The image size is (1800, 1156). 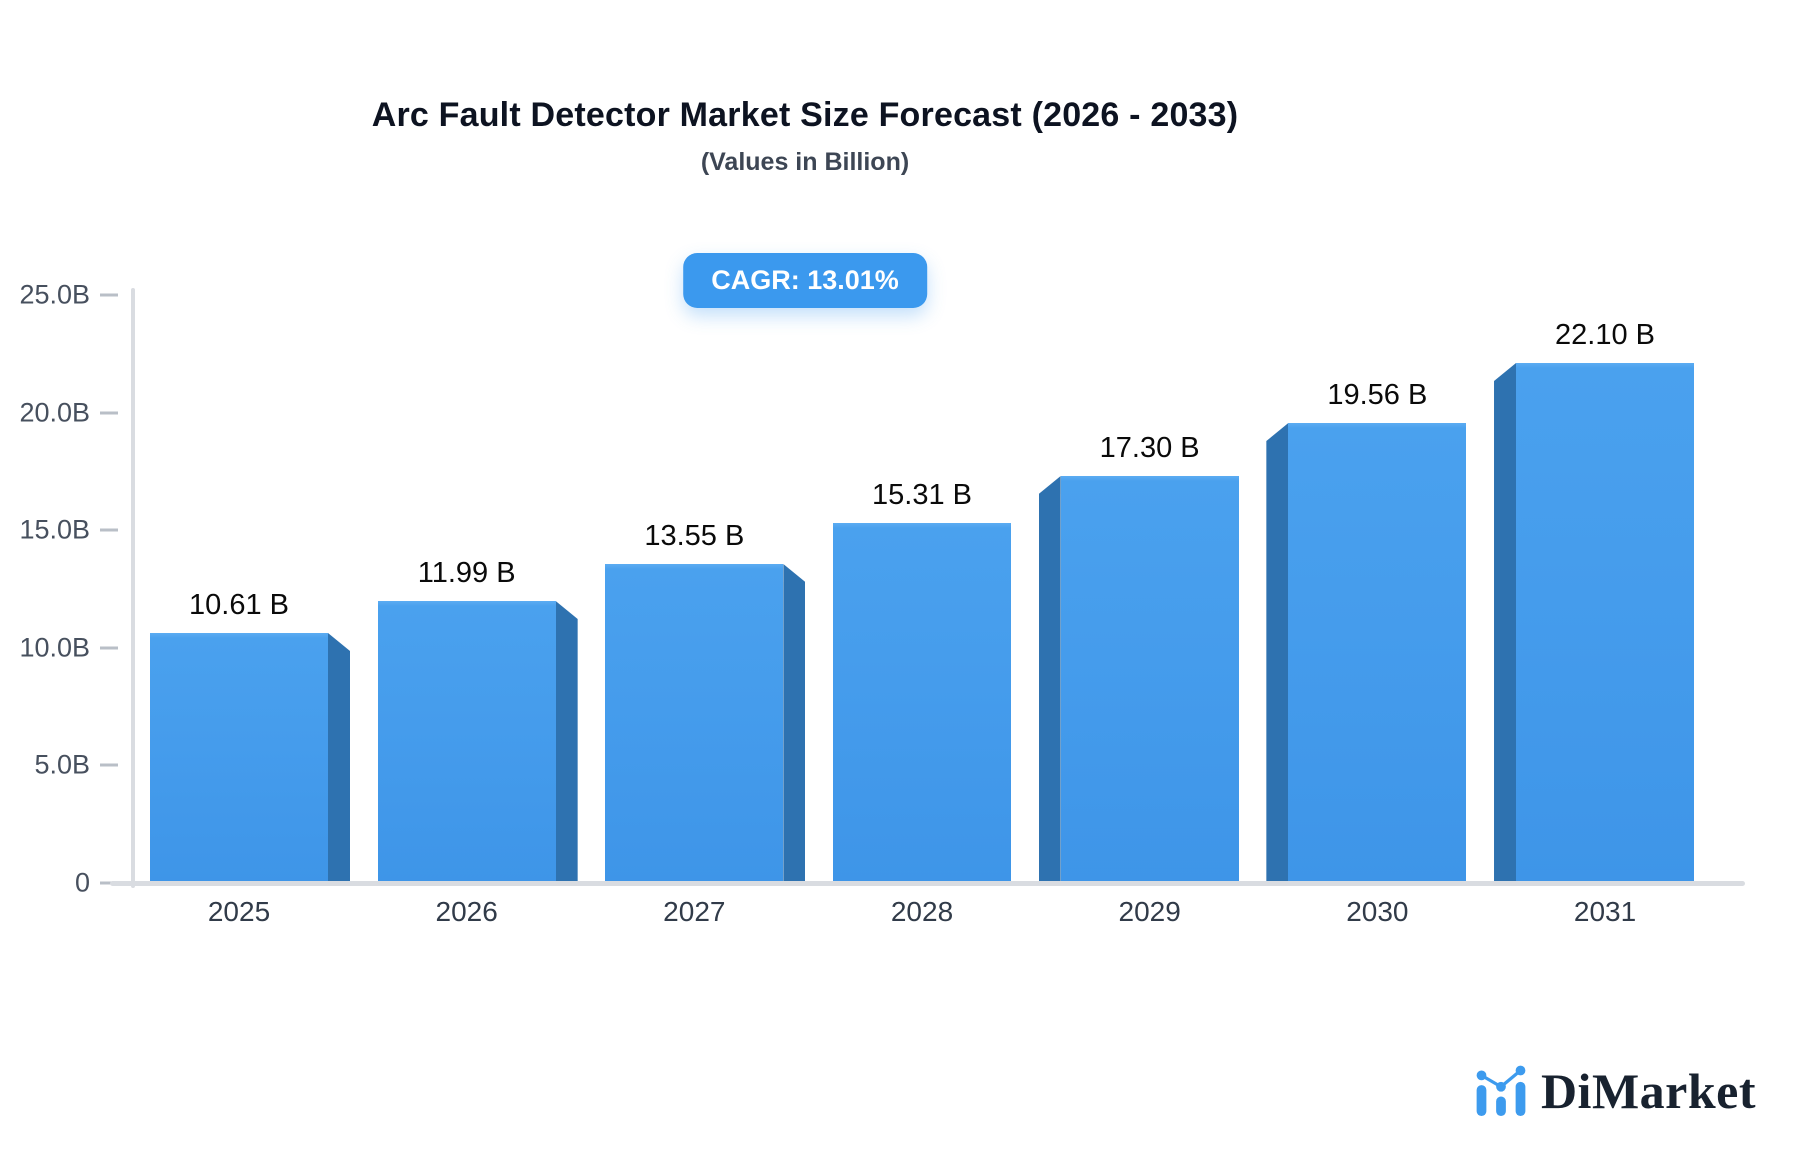 What do you see at coordinates (466, 911) in the screenshot?
I see `x-axis-label-2026: 2026` at bounding box center [466, 911].